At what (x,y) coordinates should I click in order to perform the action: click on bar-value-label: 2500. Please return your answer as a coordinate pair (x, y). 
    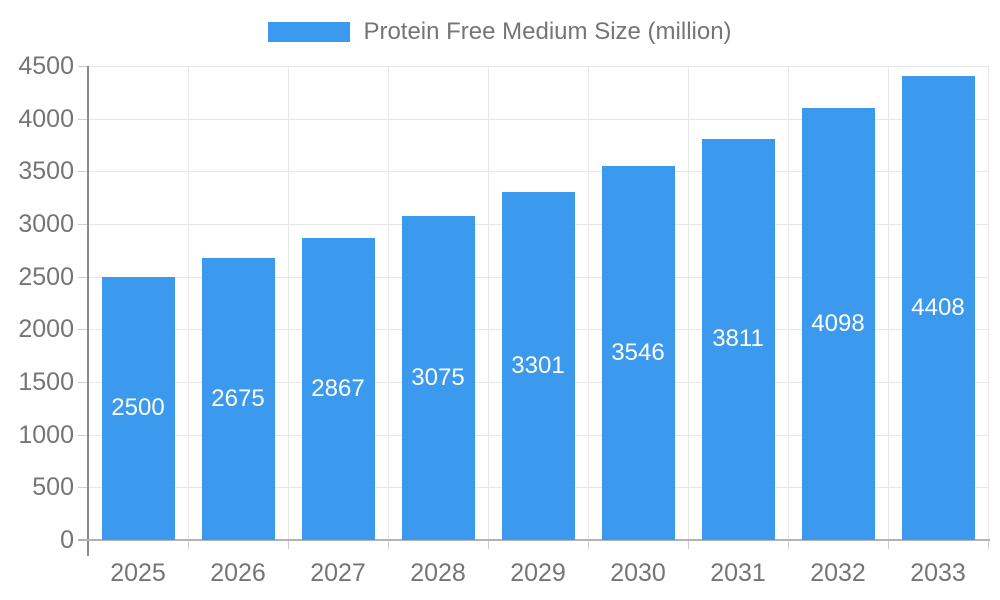
    Looking at the image, I should click on (138, 408).